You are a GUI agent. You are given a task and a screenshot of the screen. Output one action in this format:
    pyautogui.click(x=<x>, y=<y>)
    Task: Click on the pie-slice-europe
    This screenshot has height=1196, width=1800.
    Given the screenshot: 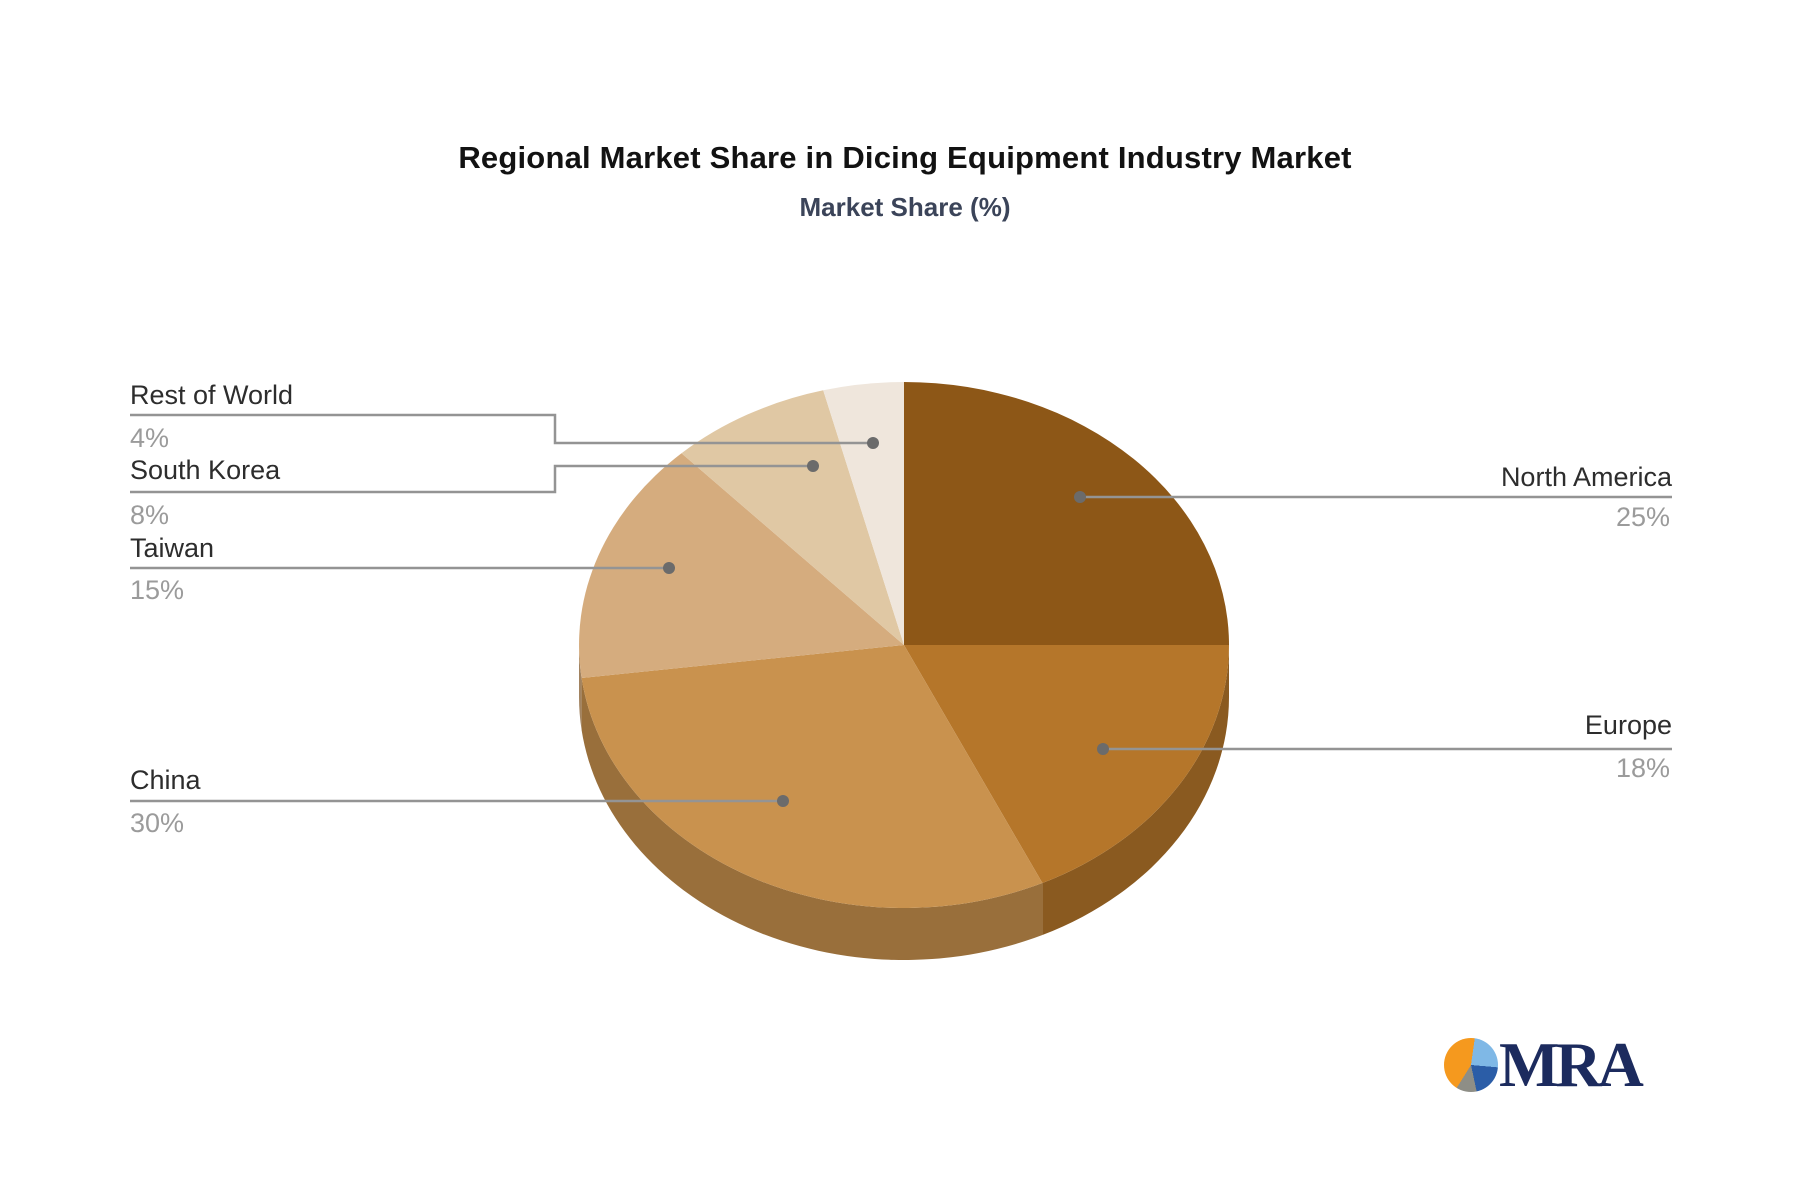 What is the action you would take?
    pyautogui.click(x=1066, y=764)
    